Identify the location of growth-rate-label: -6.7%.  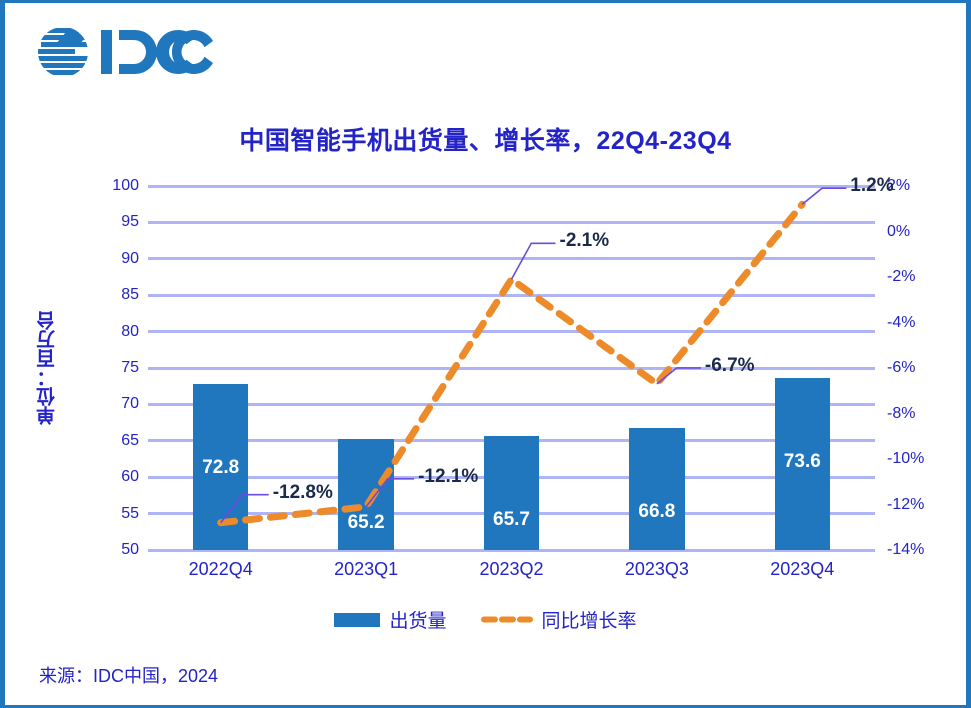
(729, 365).